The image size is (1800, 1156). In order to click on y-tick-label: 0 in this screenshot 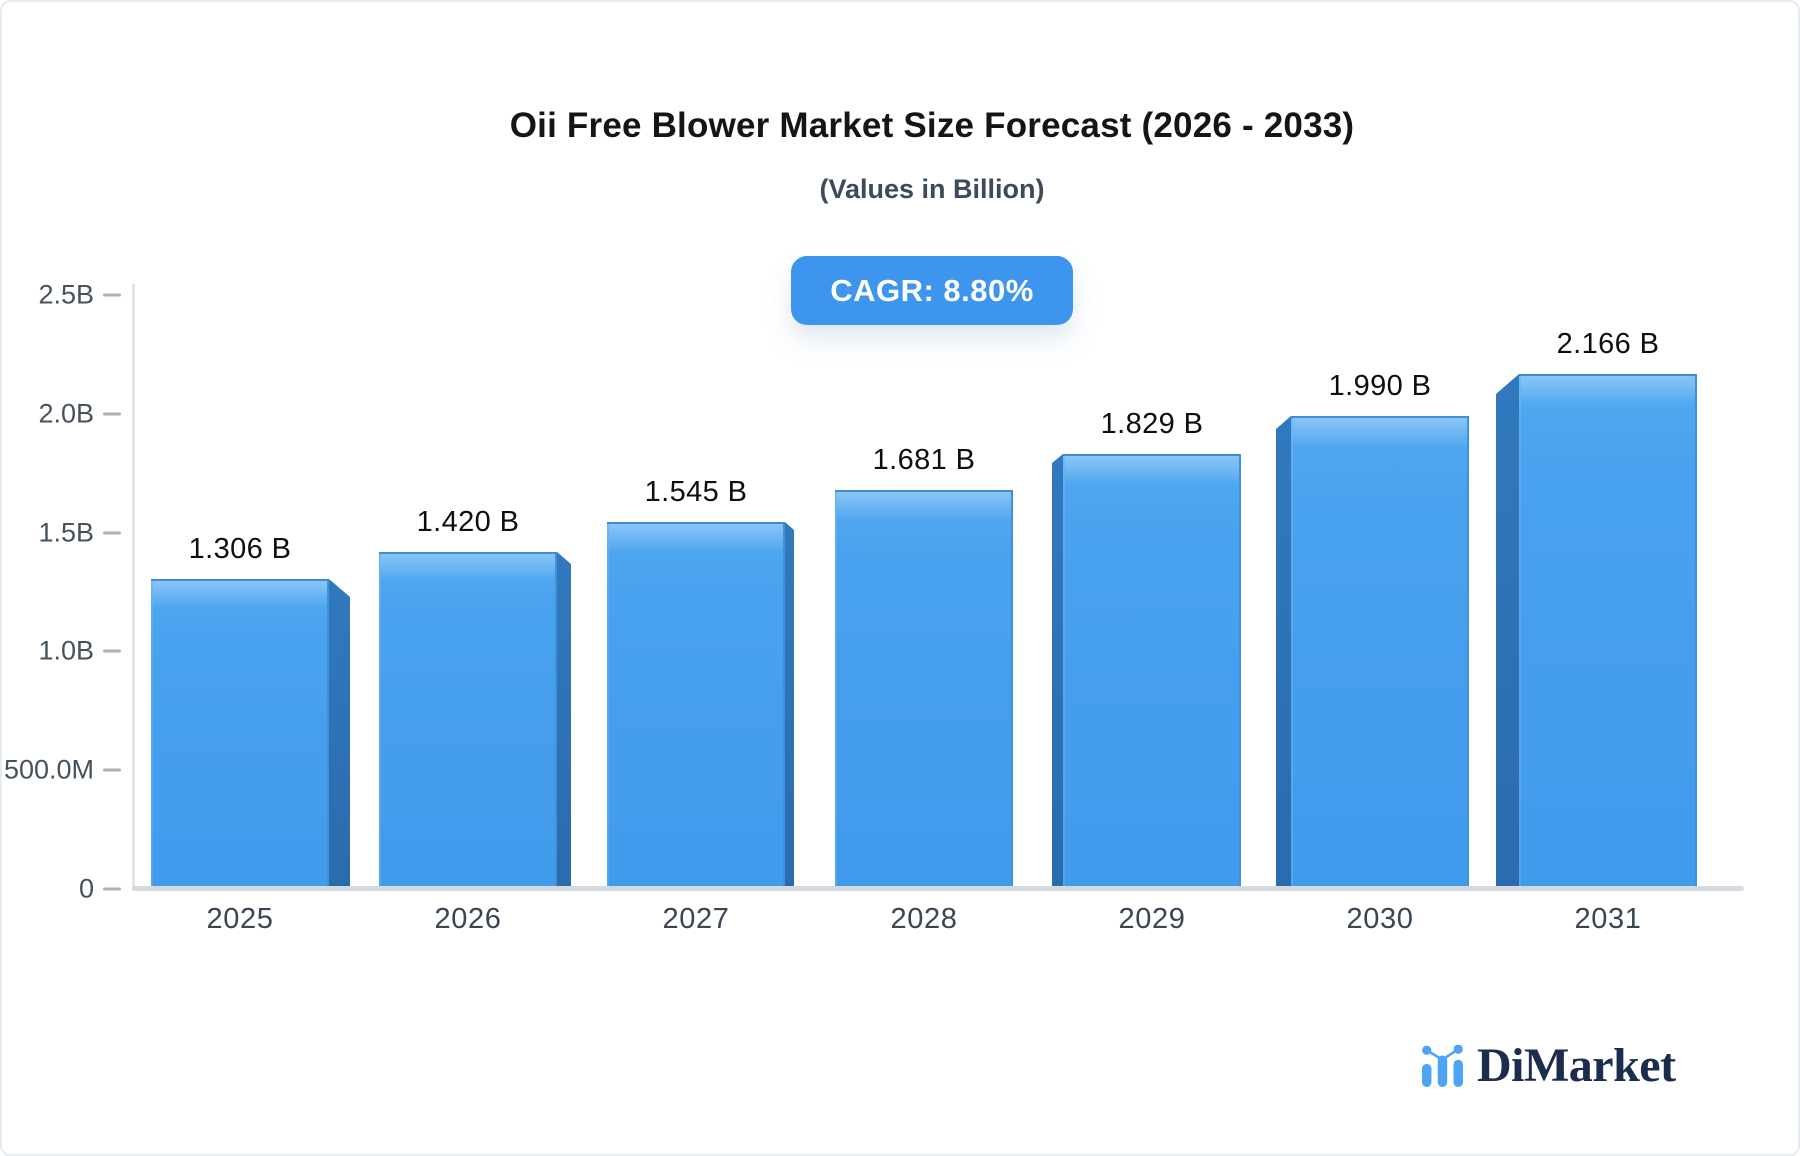, I will do `click(86, 888)`.